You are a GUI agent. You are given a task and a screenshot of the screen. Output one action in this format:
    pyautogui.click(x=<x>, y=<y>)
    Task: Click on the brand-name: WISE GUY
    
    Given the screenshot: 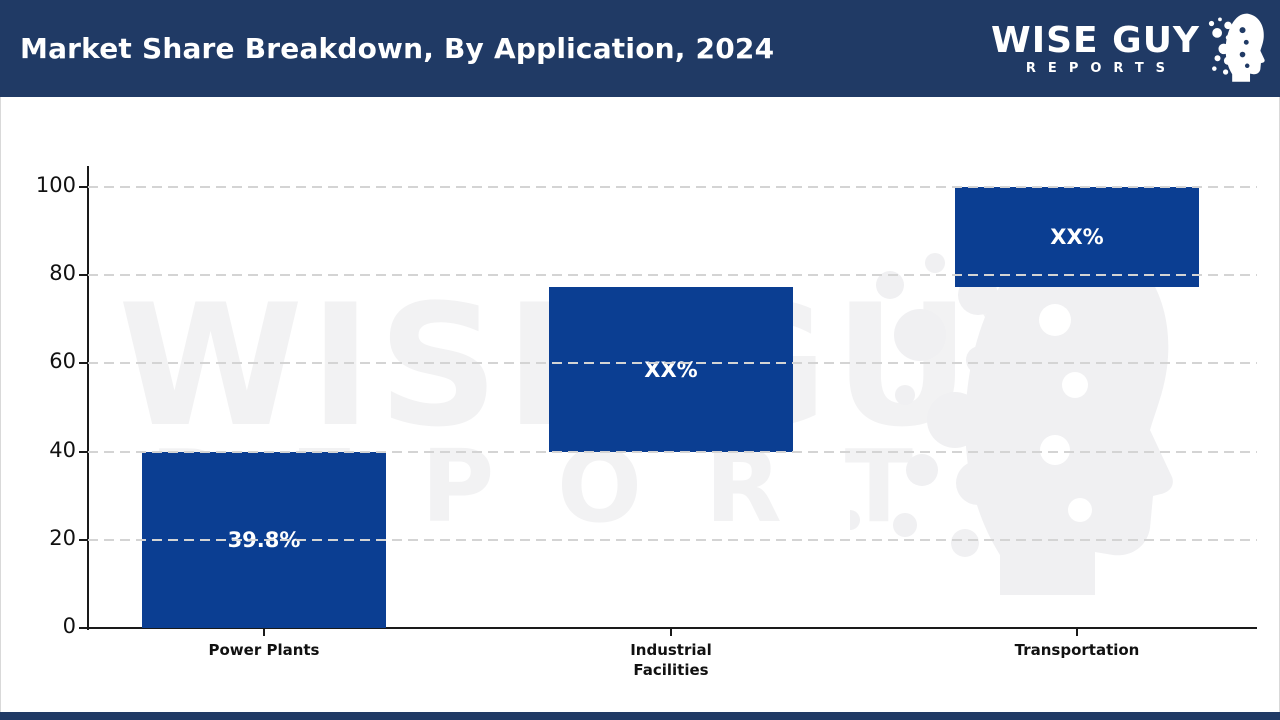 What is the action you would take?
    pyautogui.click(x=1095, y=40)
    